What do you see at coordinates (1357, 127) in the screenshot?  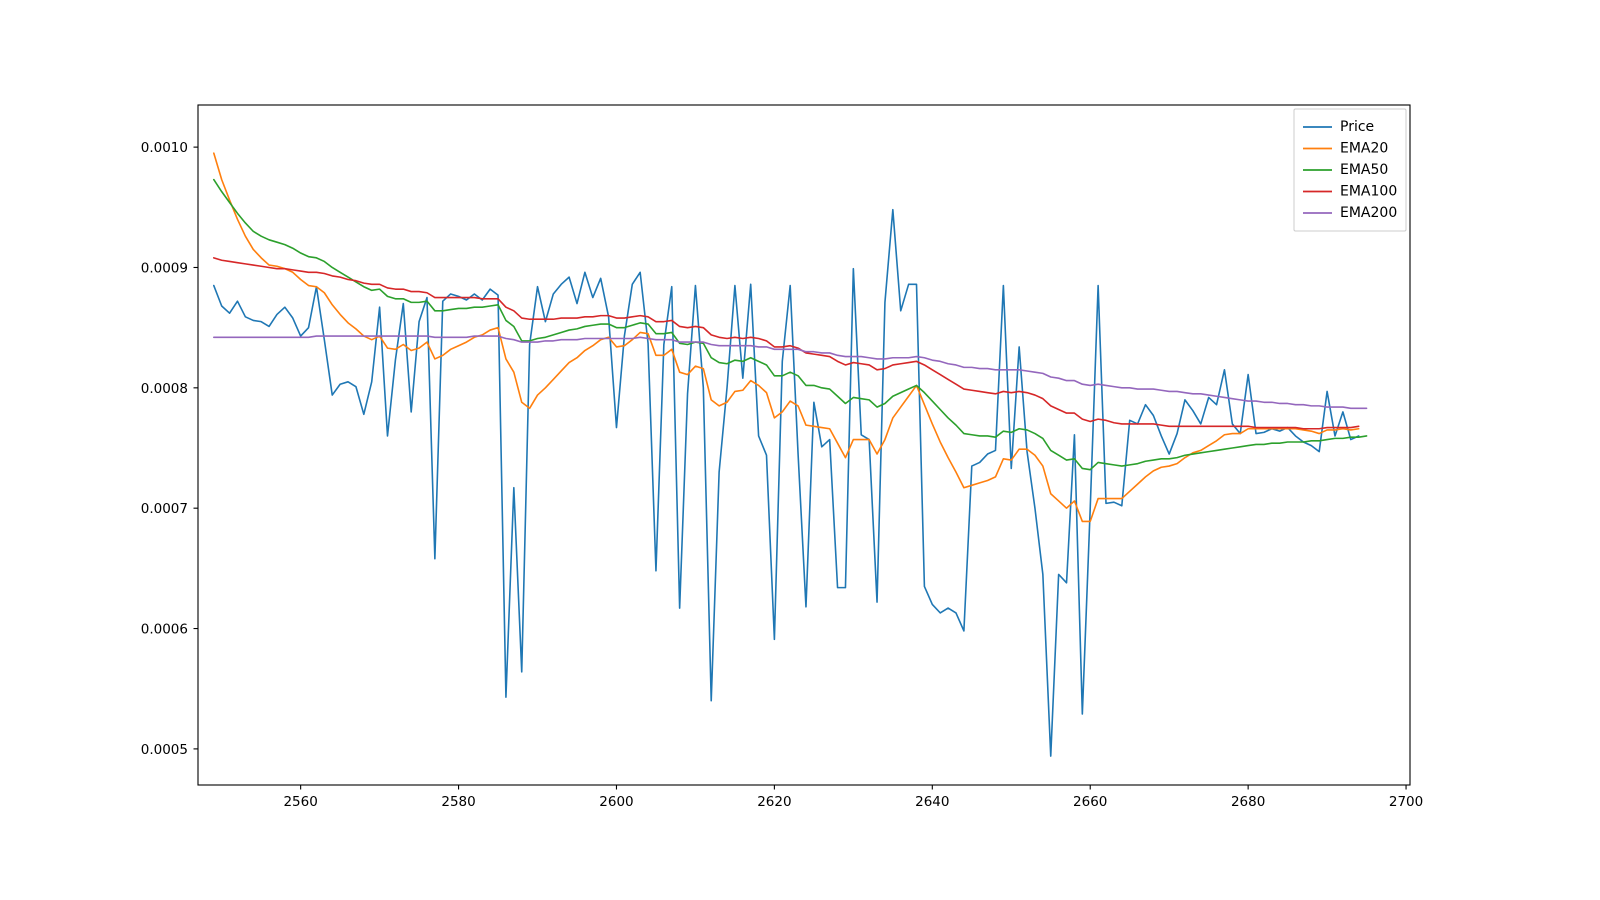 I see `legend-label-price: Price` at bounding box center [1357, 127].